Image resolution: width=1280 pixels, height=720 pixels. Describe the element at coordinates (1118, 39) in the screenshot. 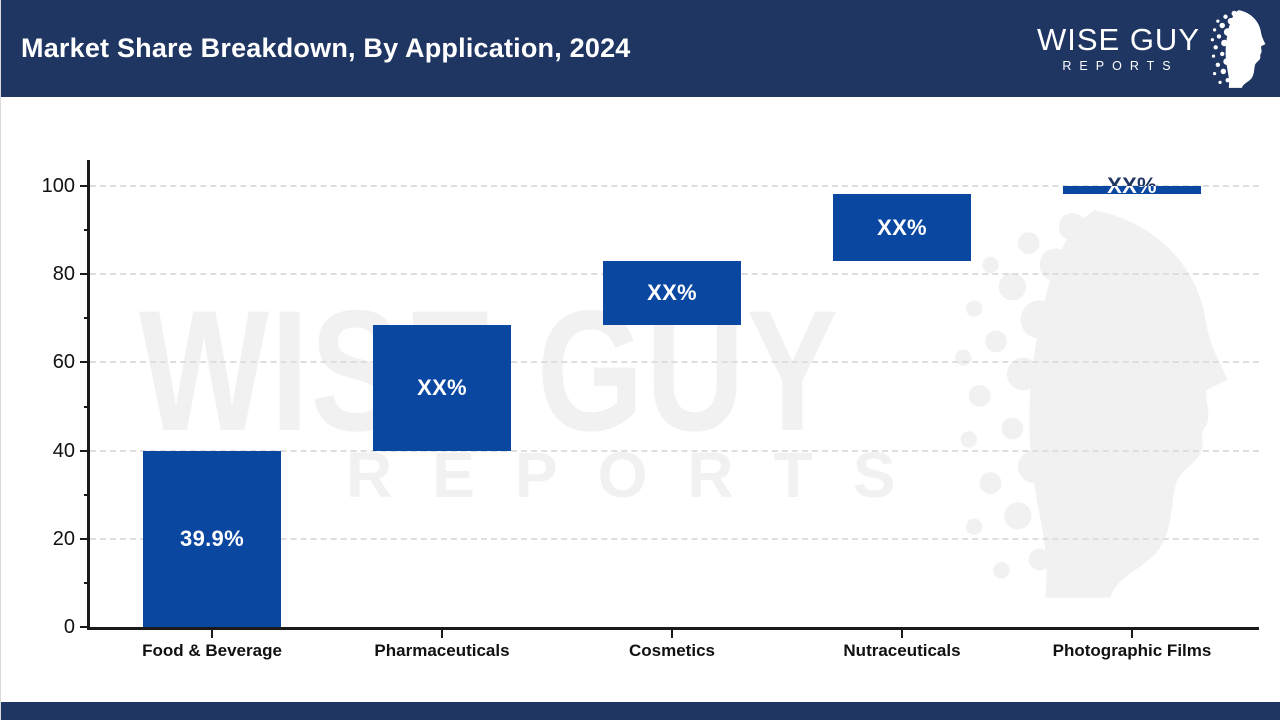

I see `logo-wordmark-line1: WISE GUY` at that location.